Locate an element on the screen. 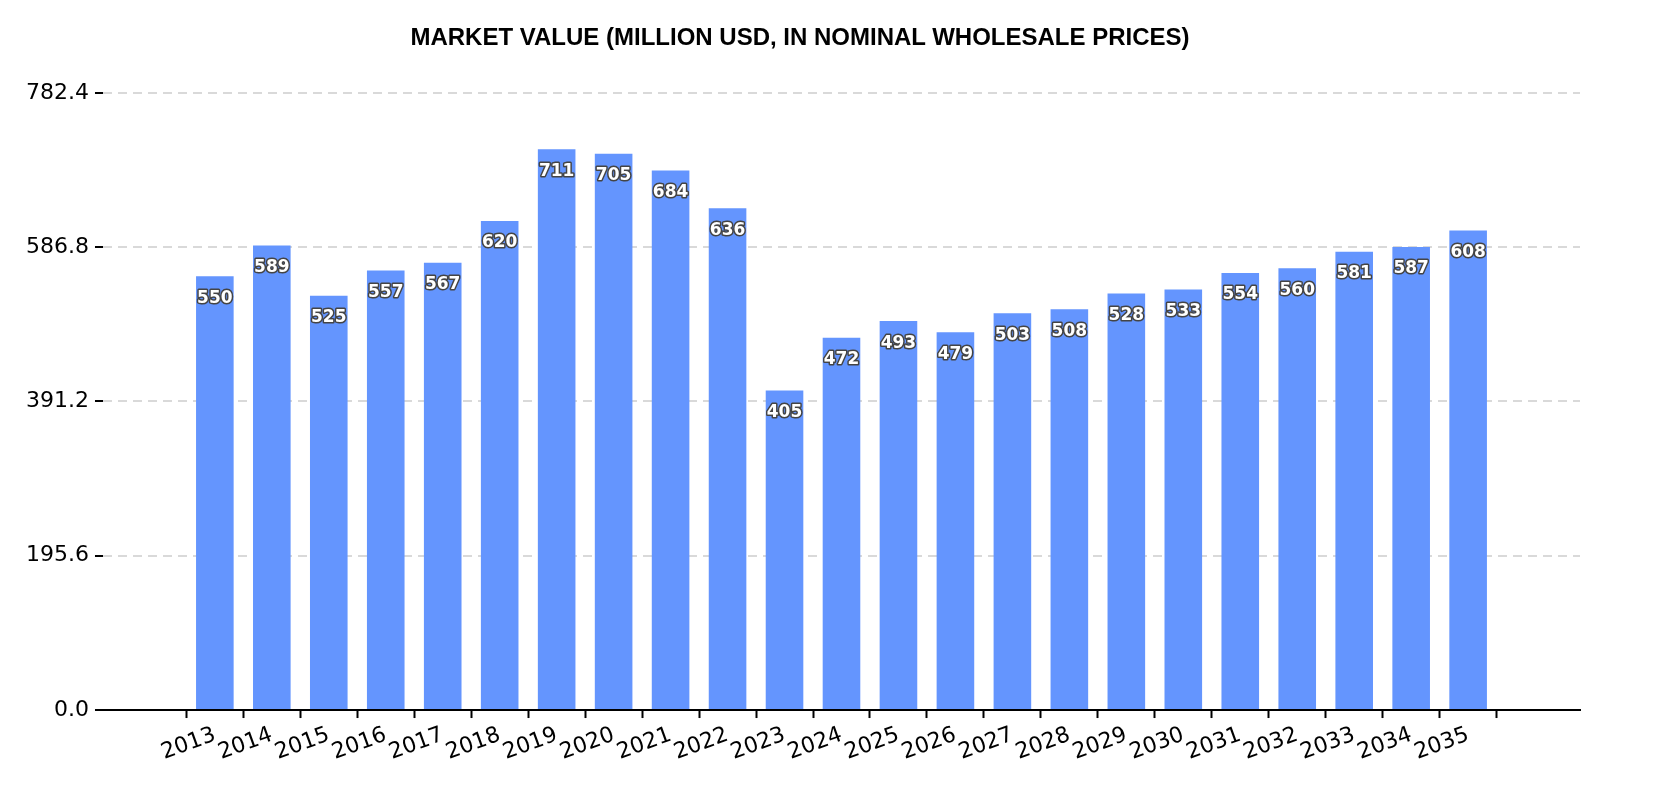 The image size is (1680, 800). data-label: 525 is located at coordinates (329, 316).